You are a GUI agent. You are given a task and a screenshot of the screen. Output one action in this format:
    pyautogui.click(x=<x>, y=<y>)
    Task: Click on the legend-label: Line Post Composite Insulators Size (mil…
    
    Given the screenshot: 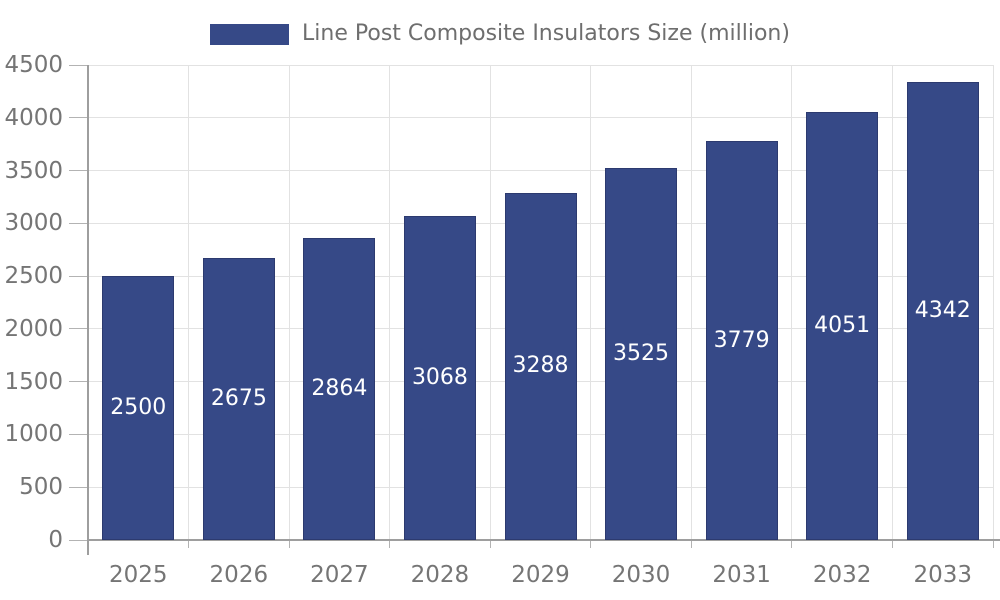 What is the action you would take?
    pyautogui.click(x=546, y=33)
    